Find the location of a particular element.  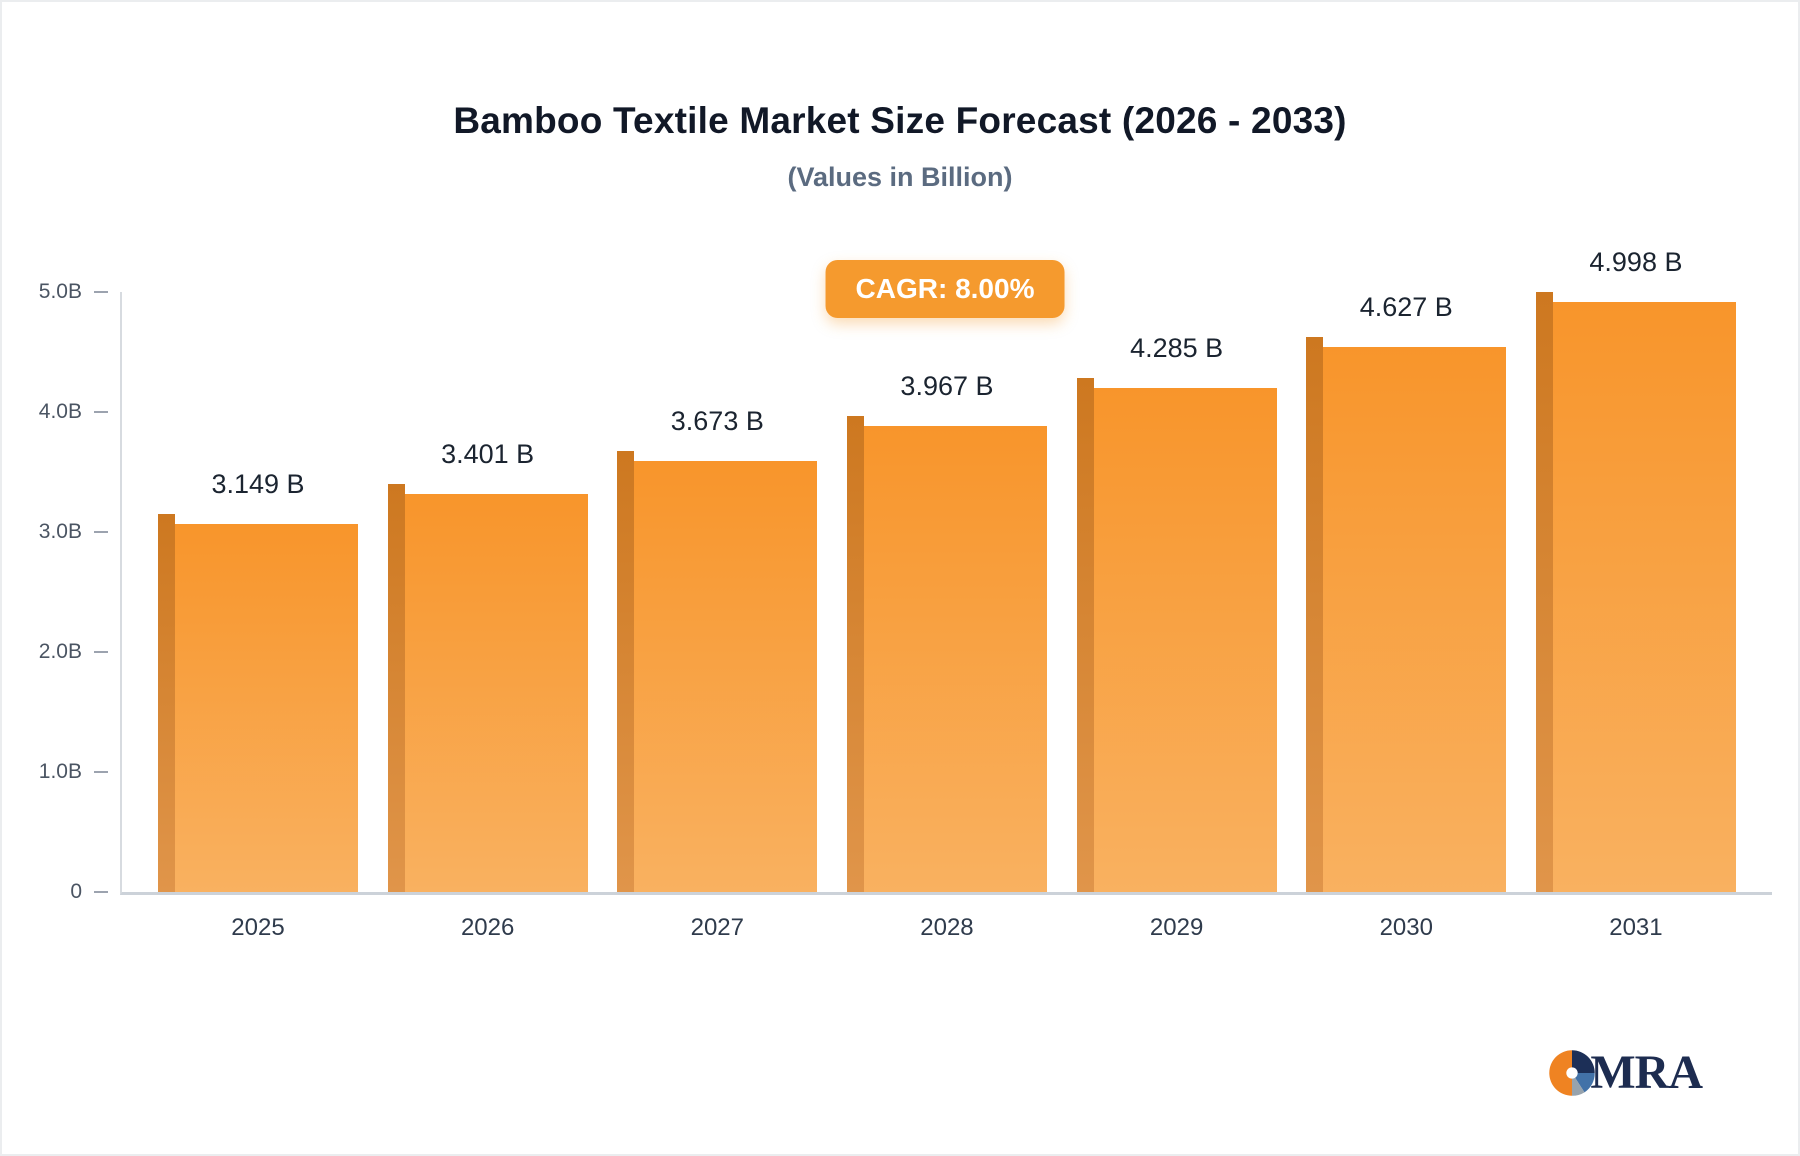

bar-group: 3.673 B 2027 is located at coordinates (717, 616).